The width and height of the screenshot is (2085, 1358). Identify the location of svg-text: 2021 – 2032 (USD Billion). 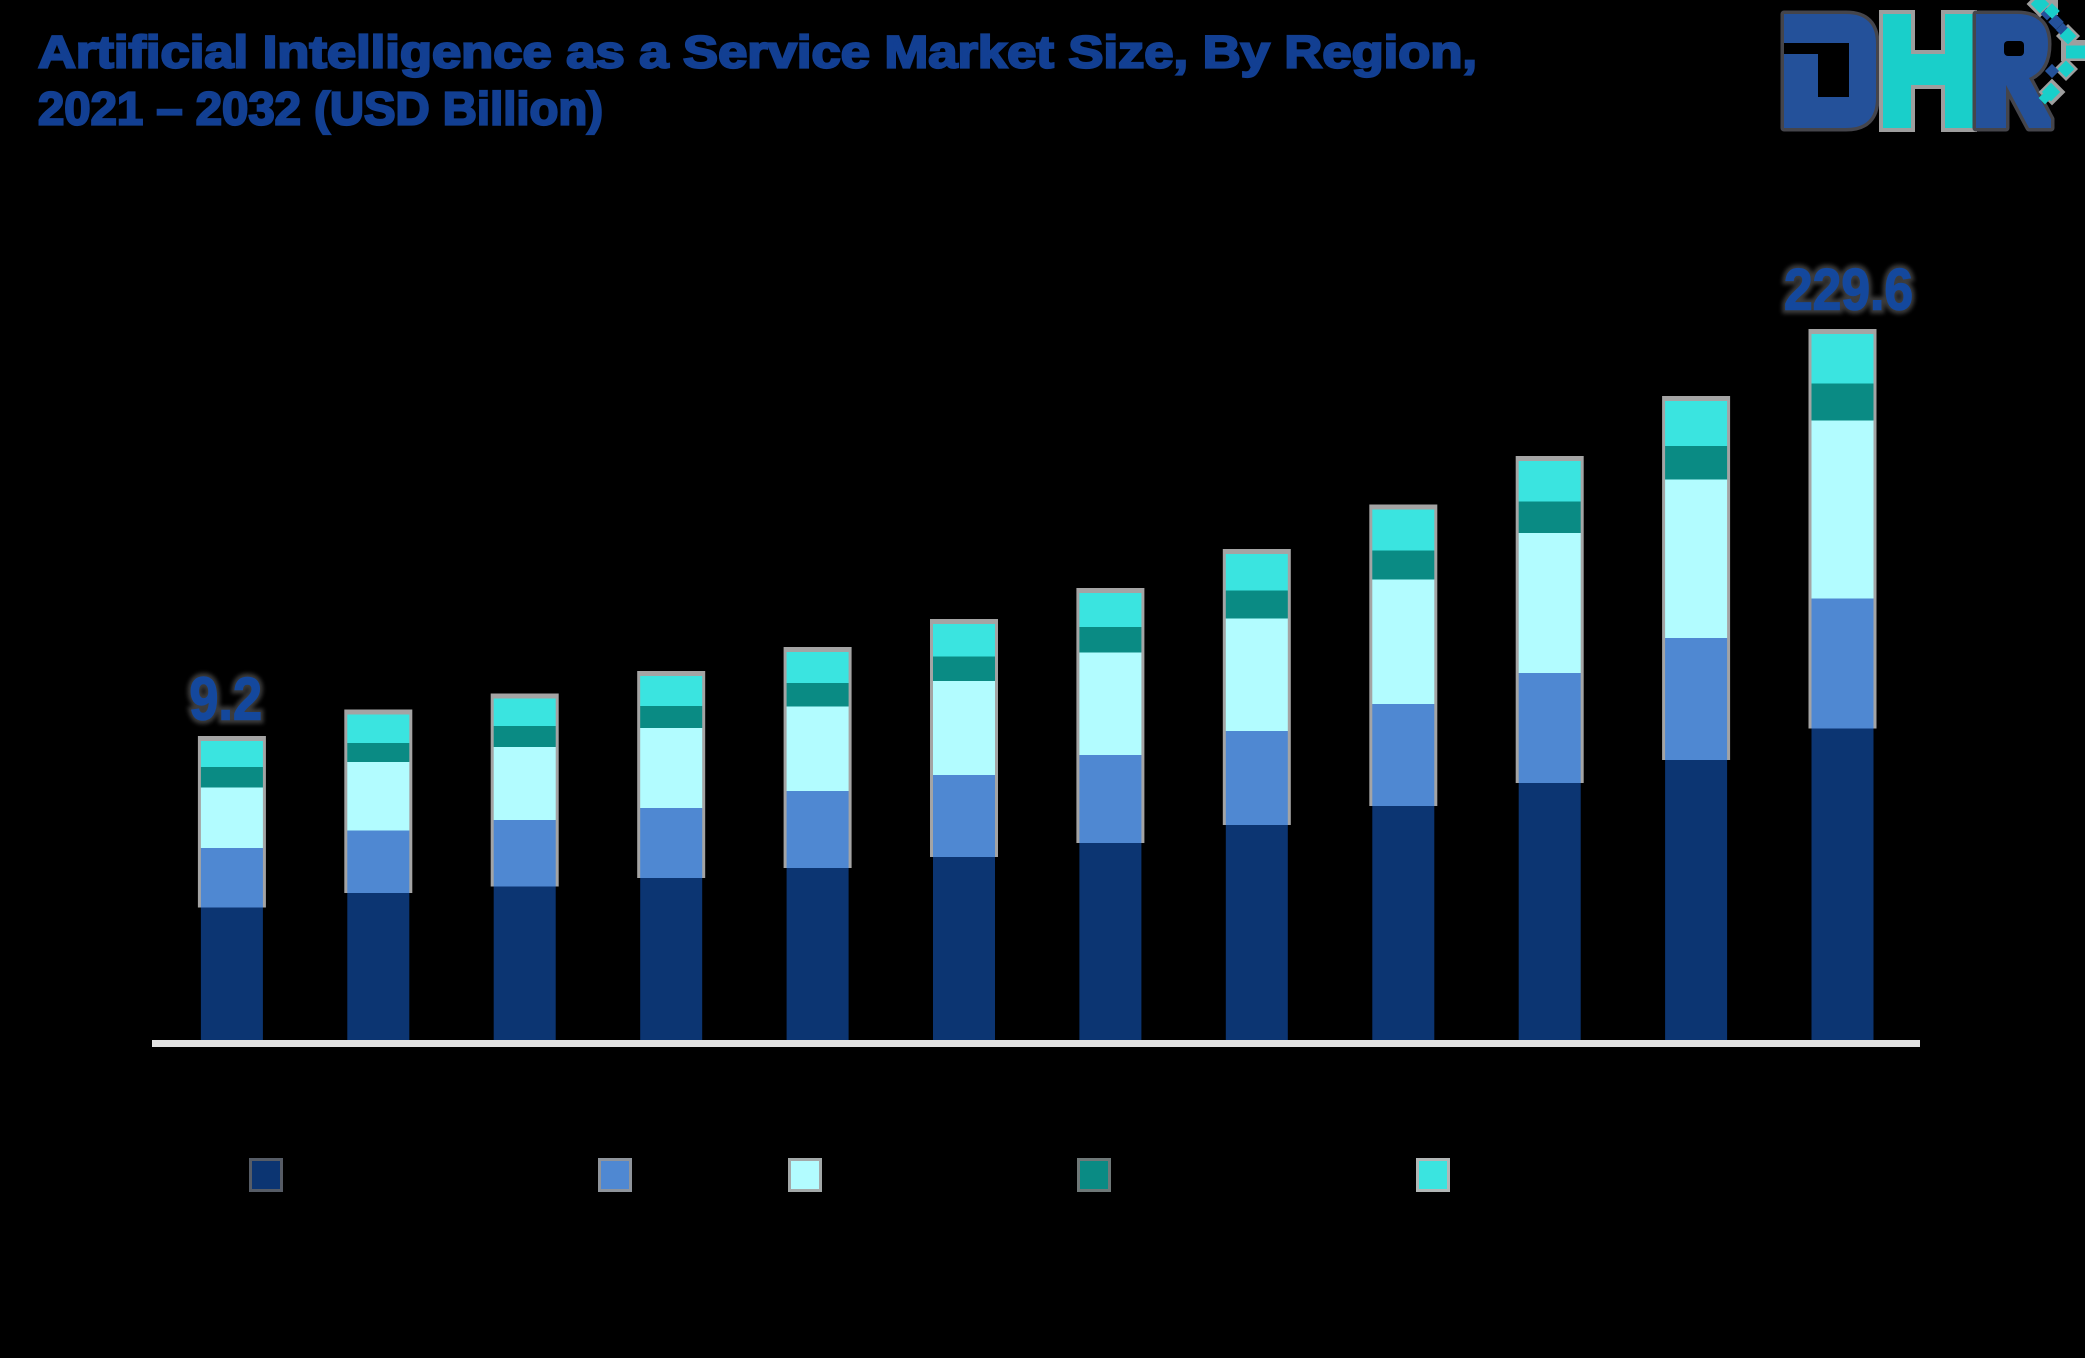
(320, 109).